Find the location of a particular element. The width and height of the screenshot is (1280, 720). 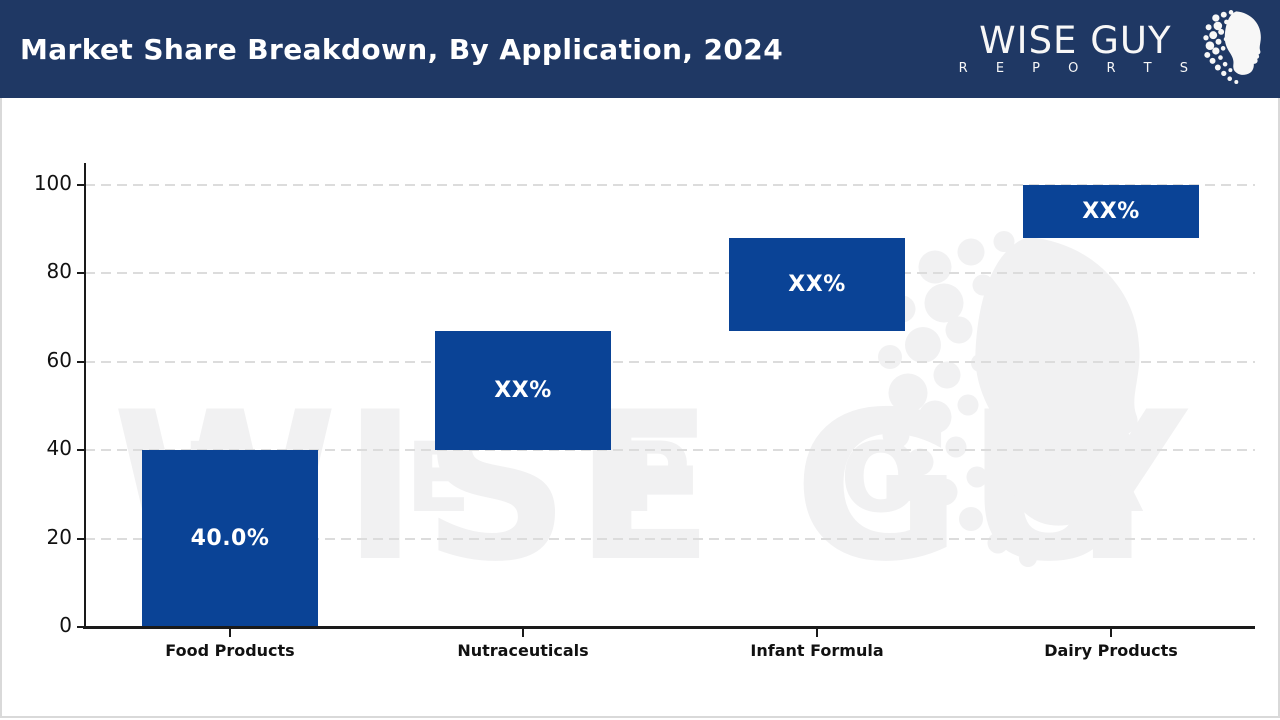

category-label-dairy-products: Dairy Products is located at coordinates (1111, 650).